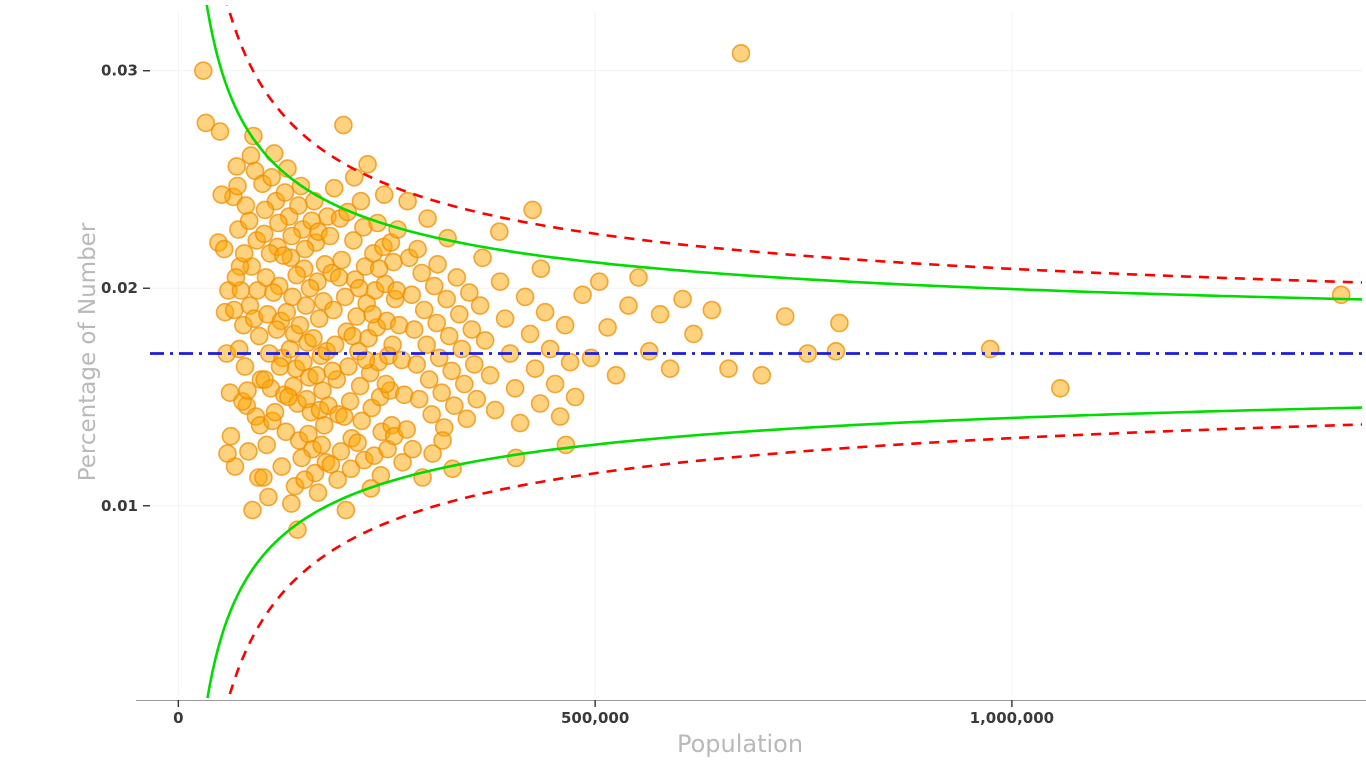 The width and height of the screenshot is (1366, 768). I want to click on x-tick-label: 1,000,000, so click(1012, 718).